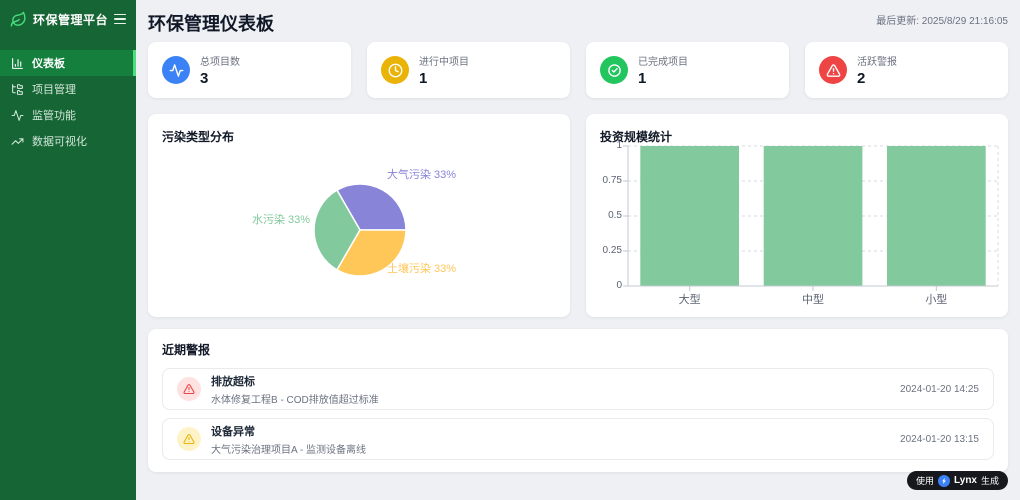  Describe the element at coordinates (395, 70) in the screenshot. I see `clock-icon` at that location.